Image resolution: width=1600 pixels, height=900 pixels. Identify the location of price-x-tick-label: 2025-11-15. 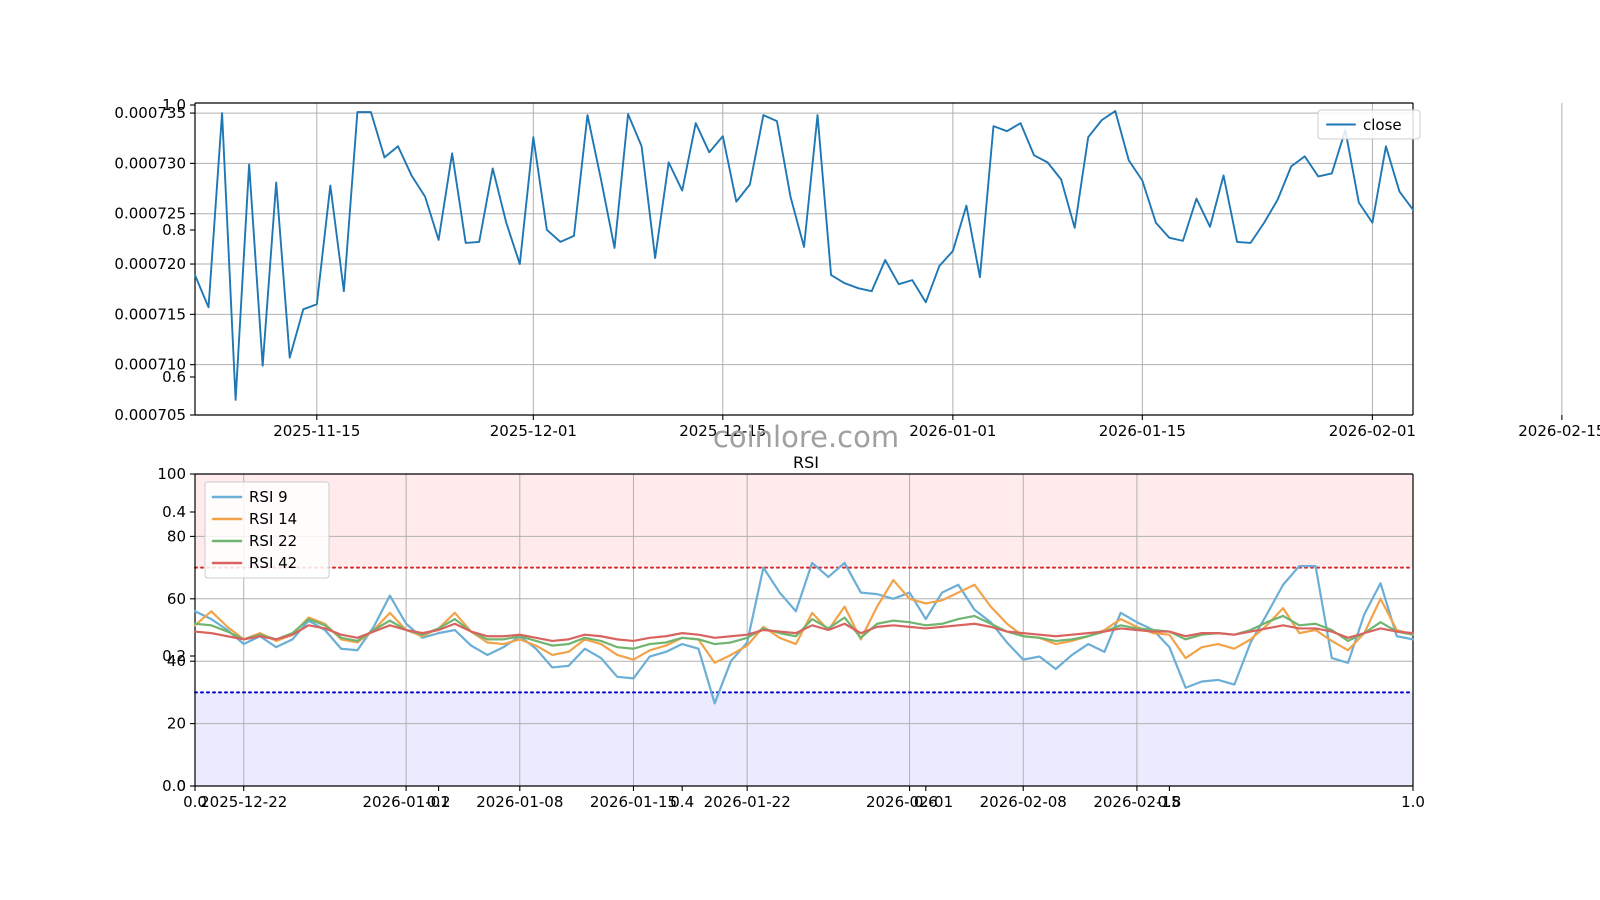
(316, 431).